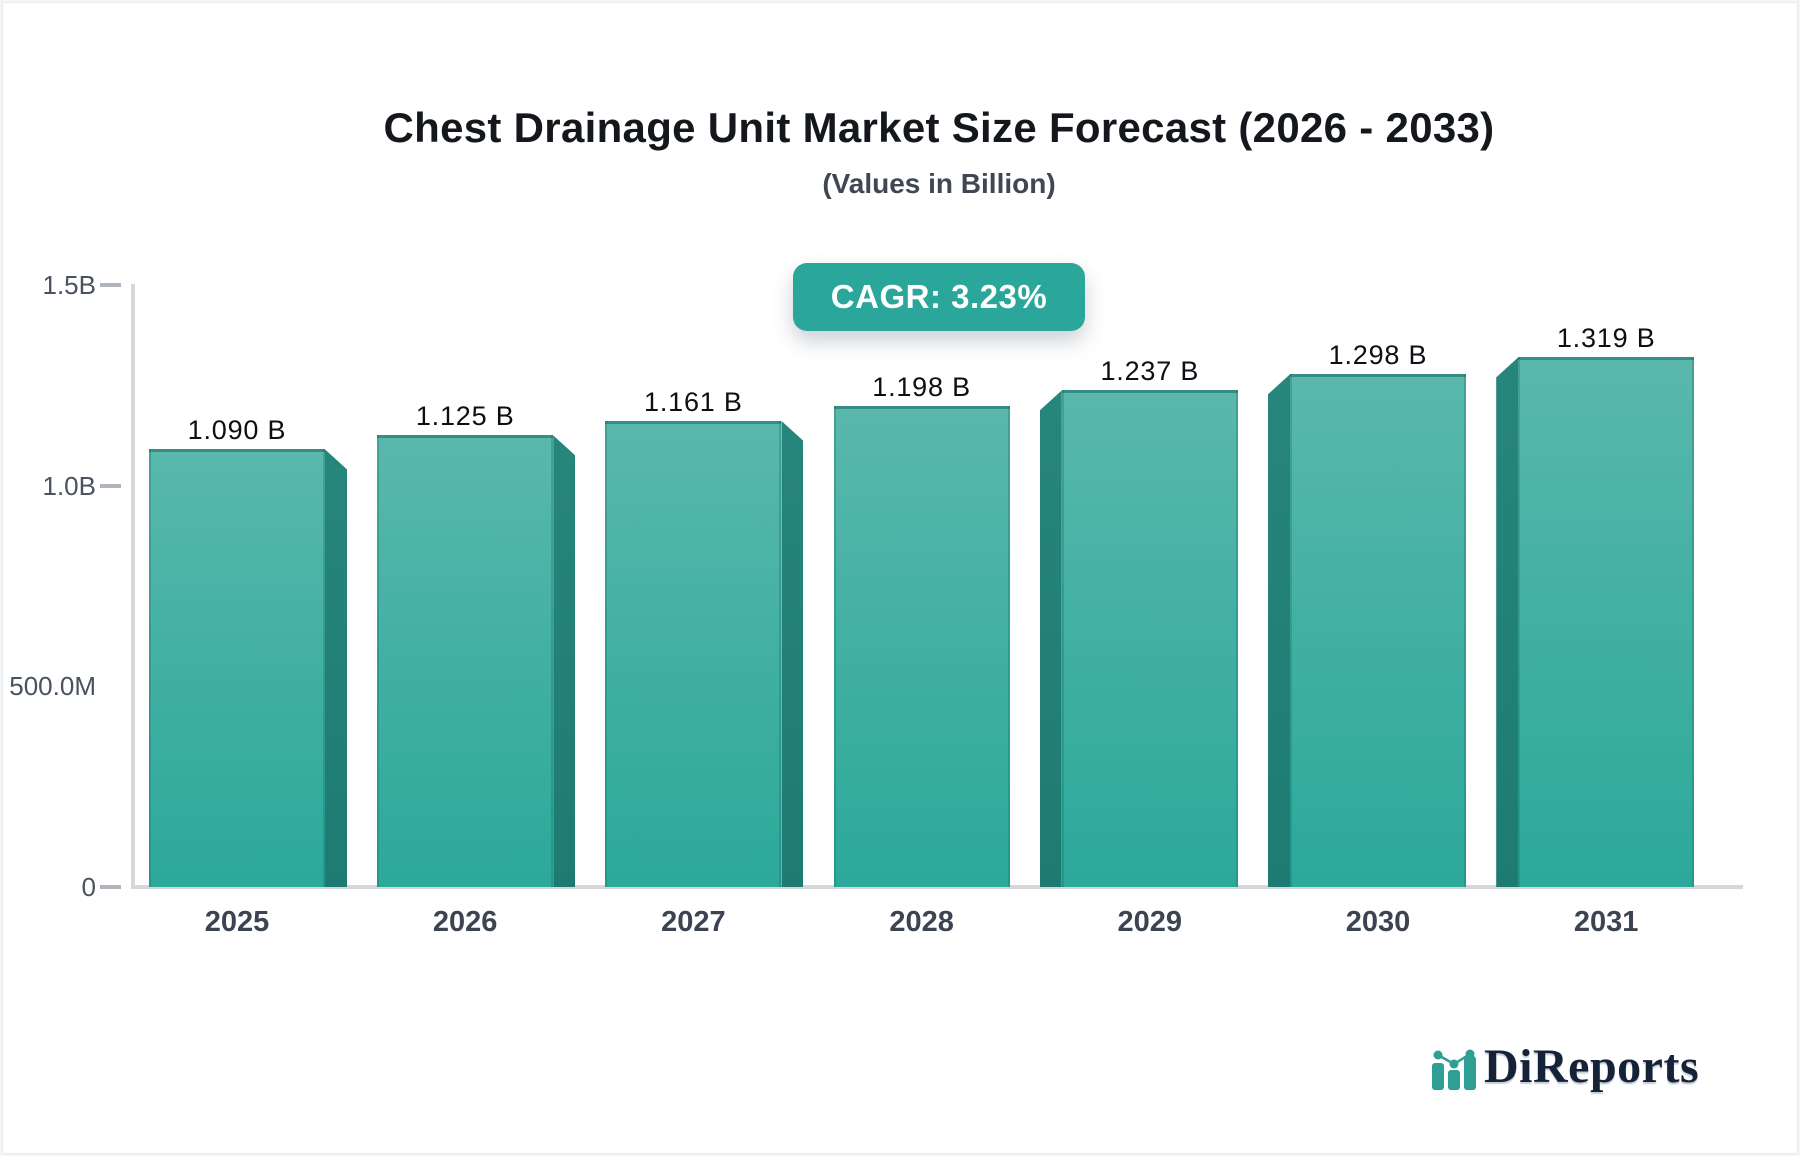 This screenshot has width=1800, height=1156. Describe the element at coordinates (1378, 355) in the screenshot. I see `bar-value-label: 1.298 B` at that location.